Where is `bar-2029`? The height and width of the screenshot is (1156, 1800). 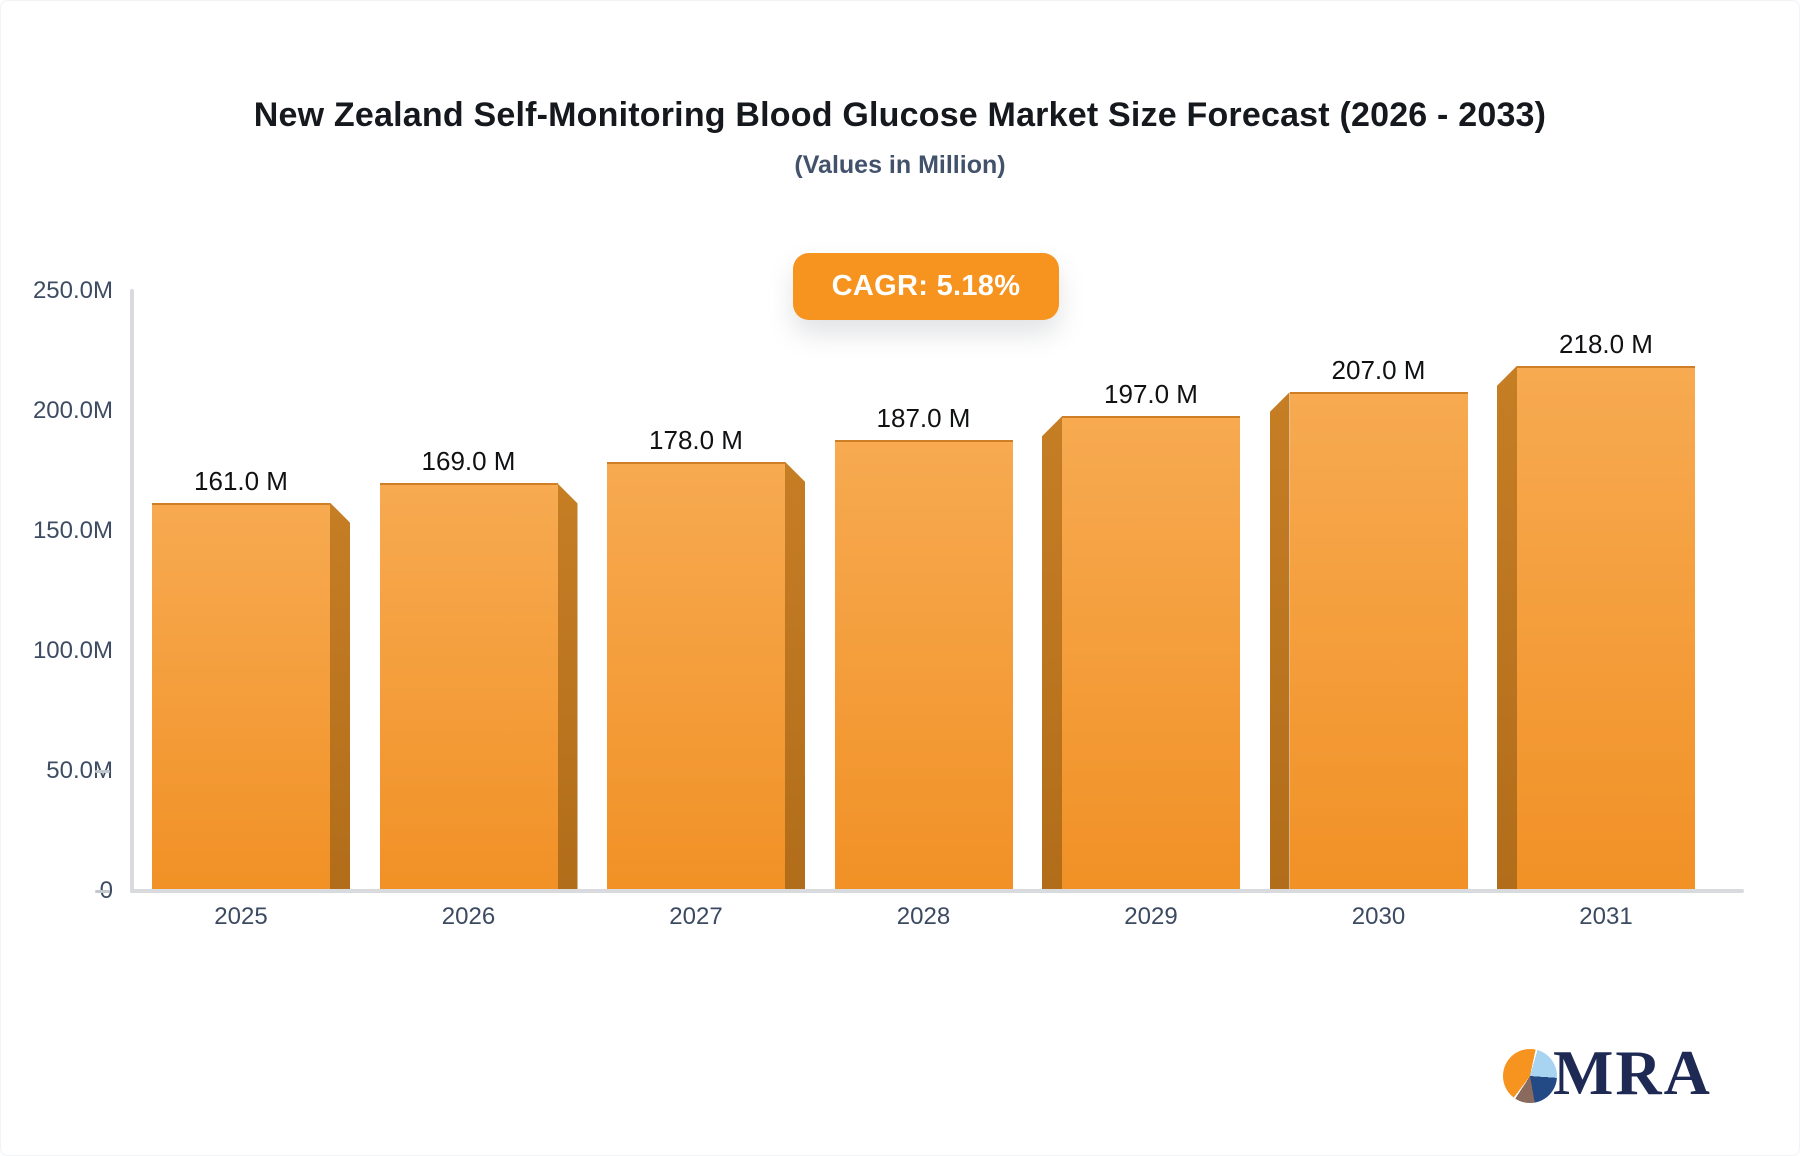
bar-2029 is located at coordinates (1151, 652).